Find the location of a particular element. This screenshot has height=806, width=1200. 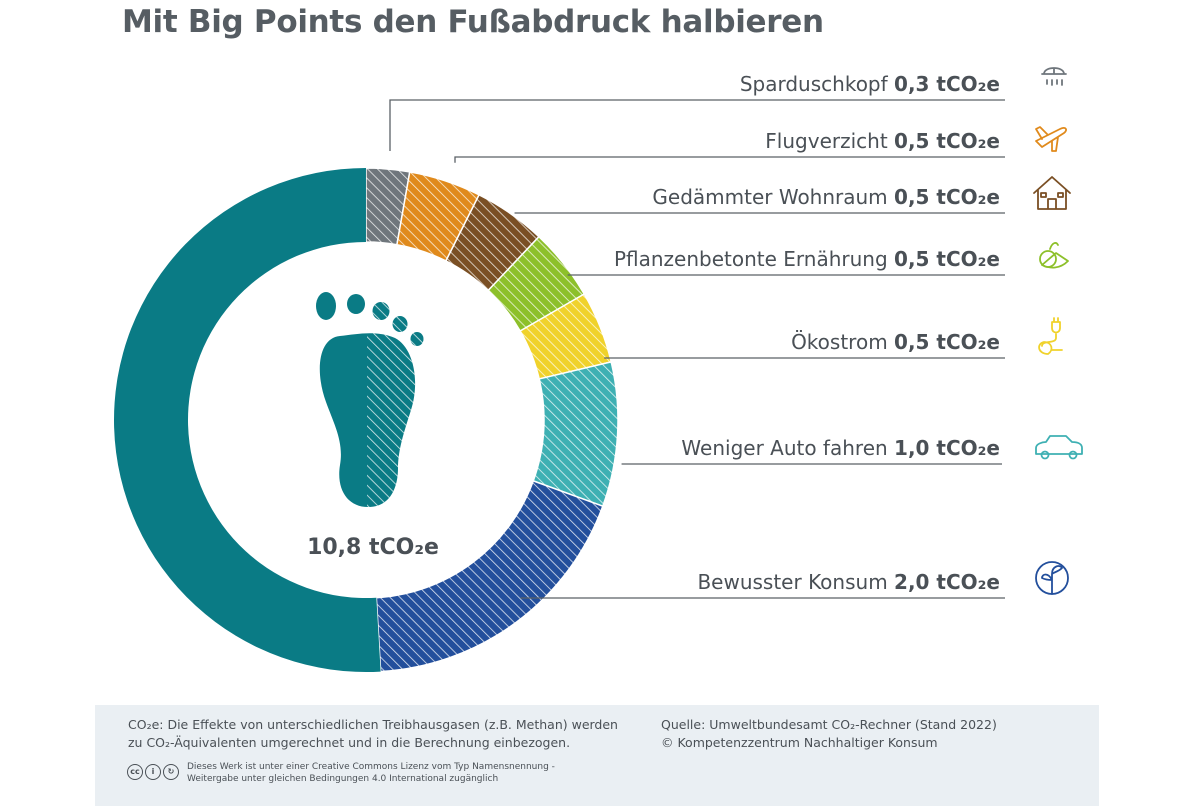

slice-icons is located at coordinates (1058, 331).